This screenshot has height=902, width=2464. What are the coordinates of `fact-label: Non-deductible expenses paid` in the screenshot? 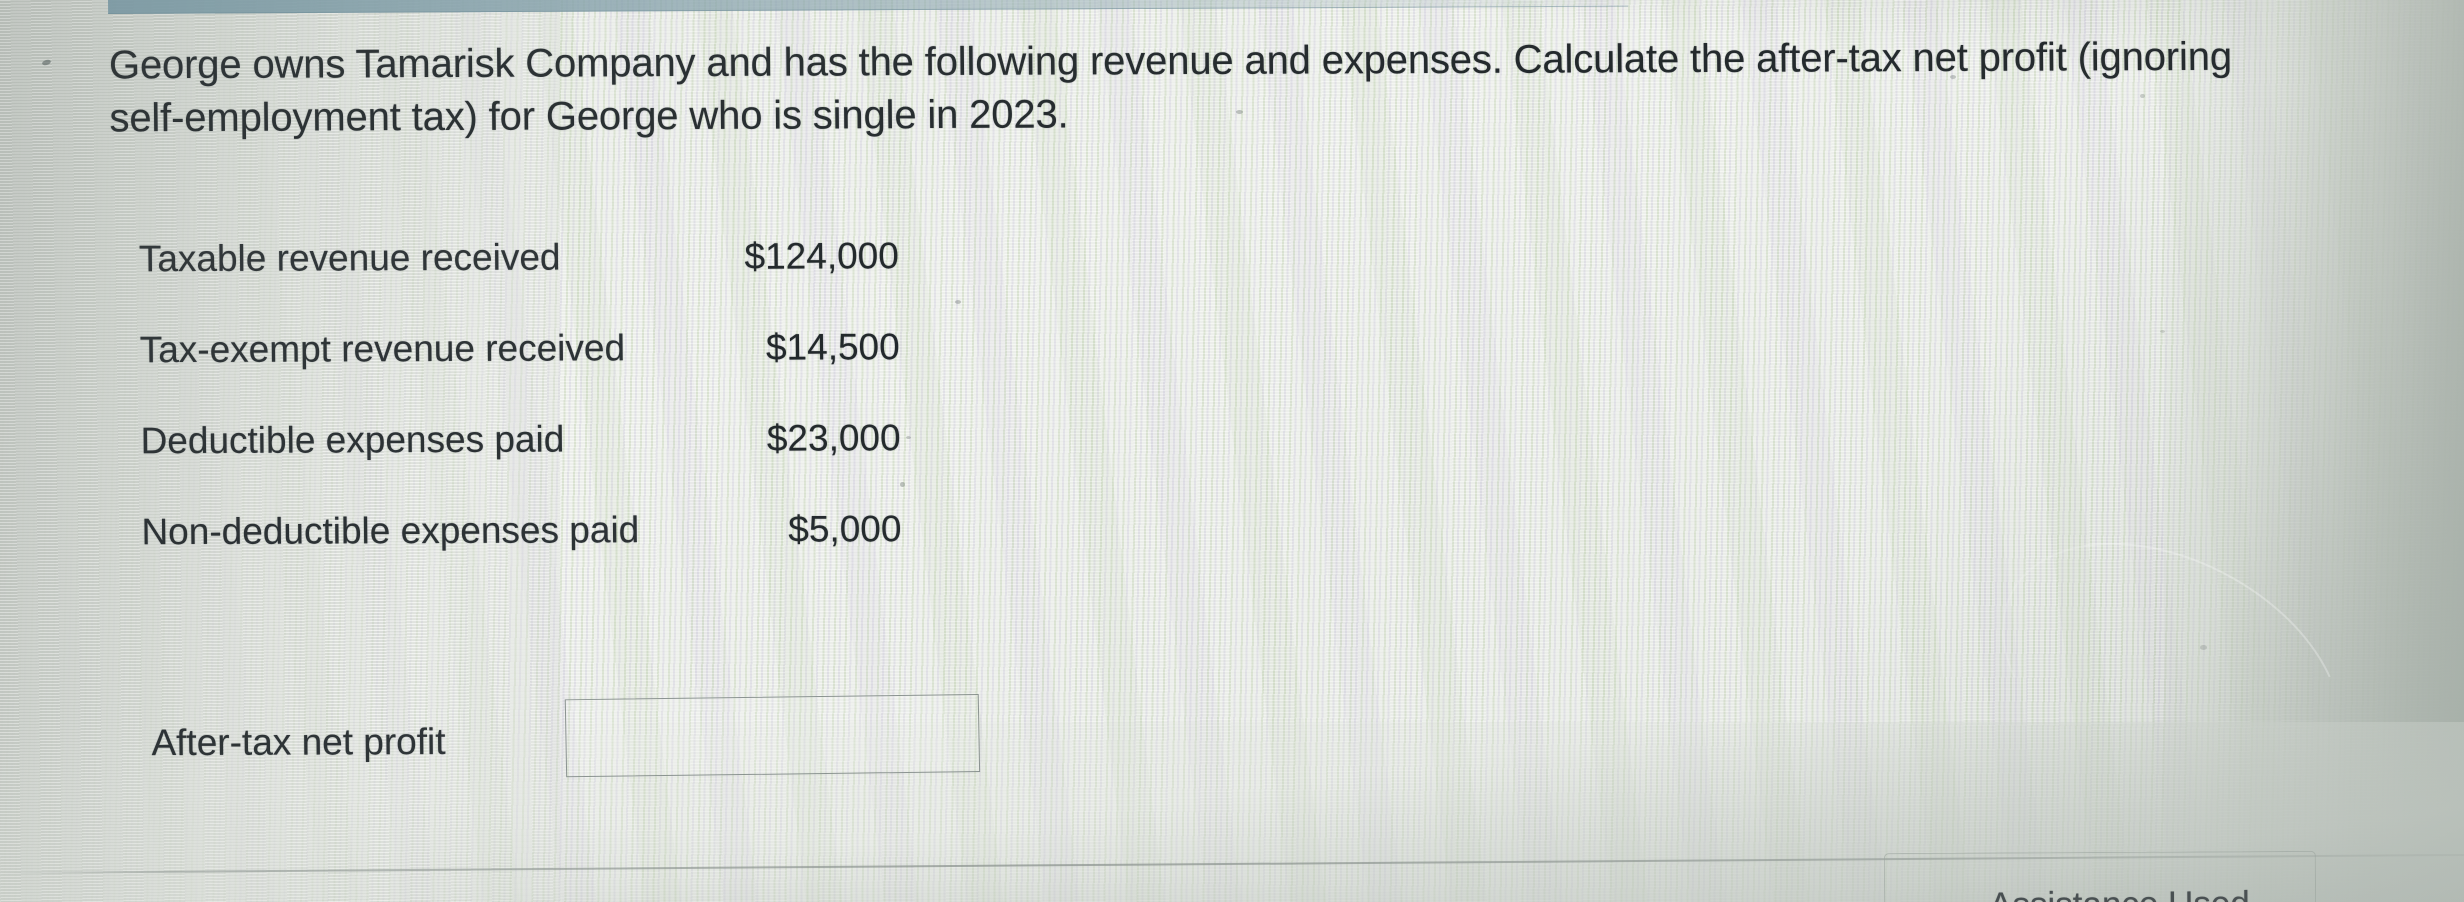 It's located at (390, 531).